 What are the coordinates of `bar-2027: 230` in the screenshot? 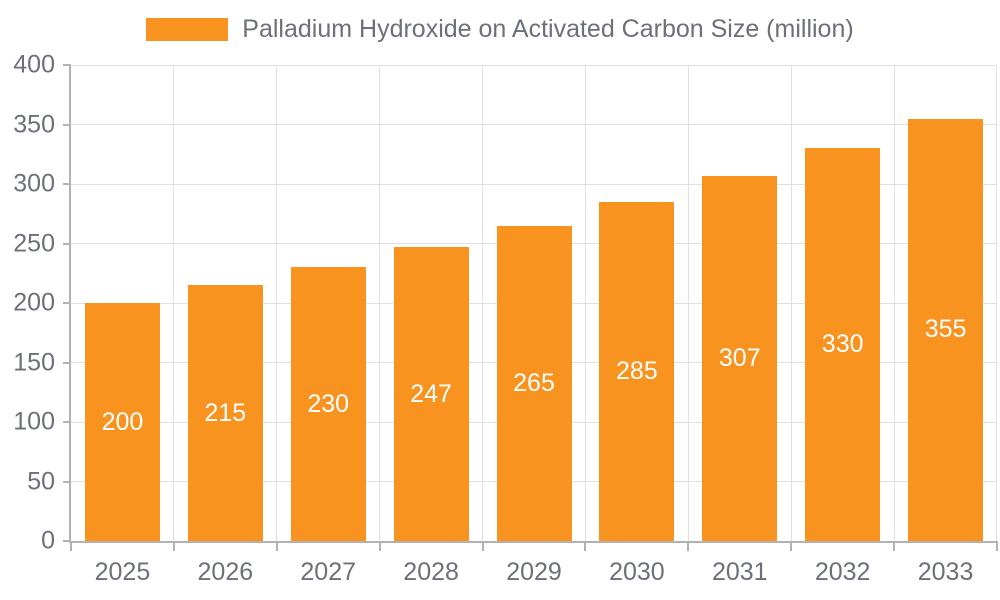 It's located at (328, 404).